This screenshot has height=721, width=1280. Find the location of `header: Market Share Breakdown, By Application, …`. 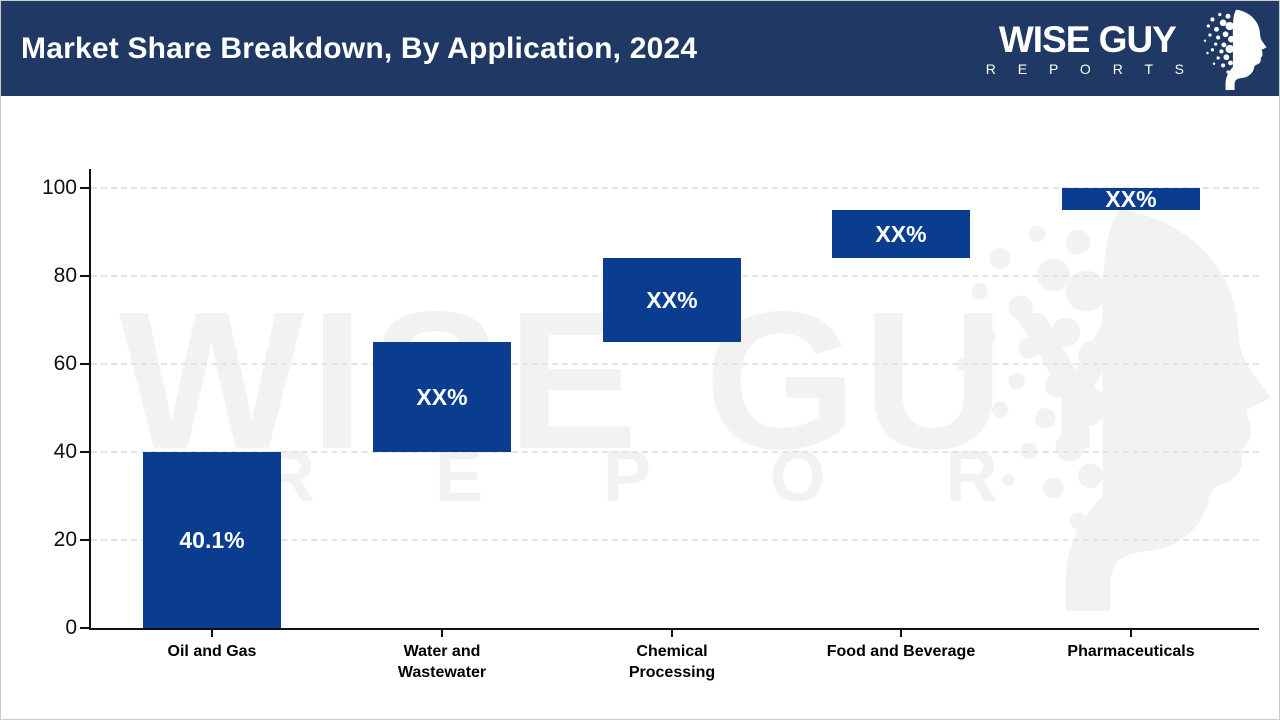

header: Market Share Breakdown, By Application, … is located at coordinates (640, 48).